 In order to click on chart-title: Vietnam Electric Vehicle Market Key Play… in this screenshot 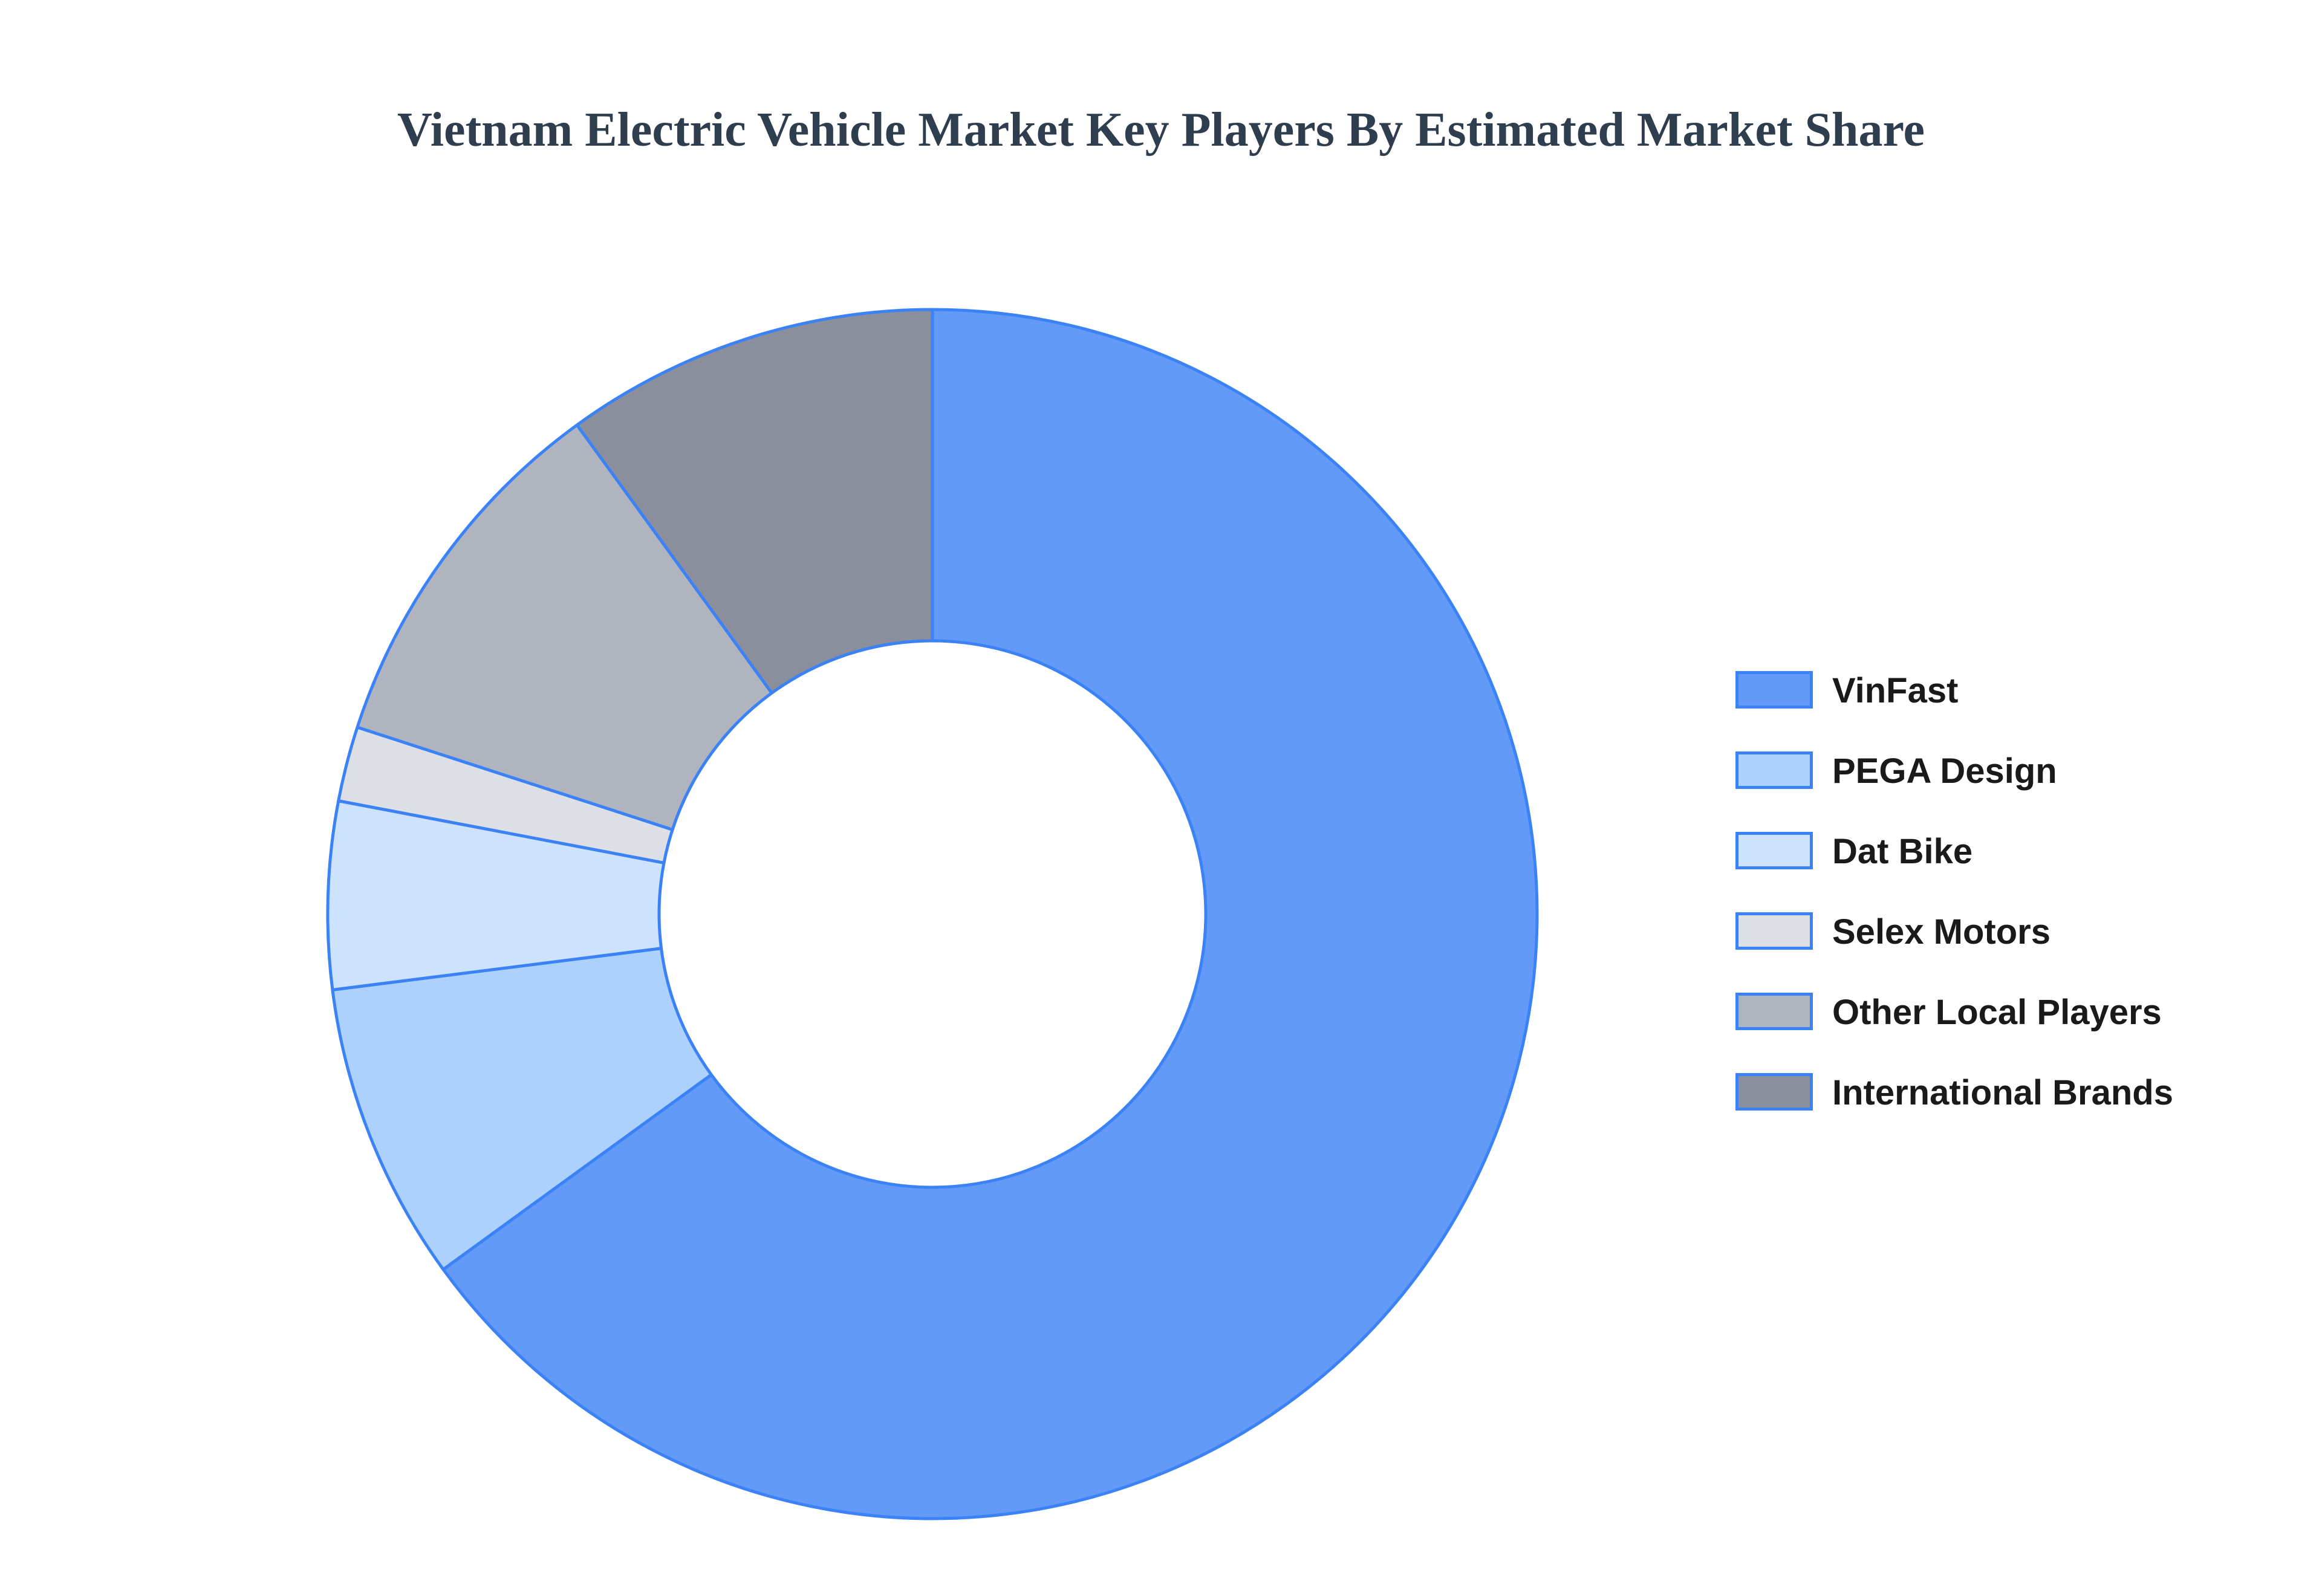, I will do `click(1161, 130)`.